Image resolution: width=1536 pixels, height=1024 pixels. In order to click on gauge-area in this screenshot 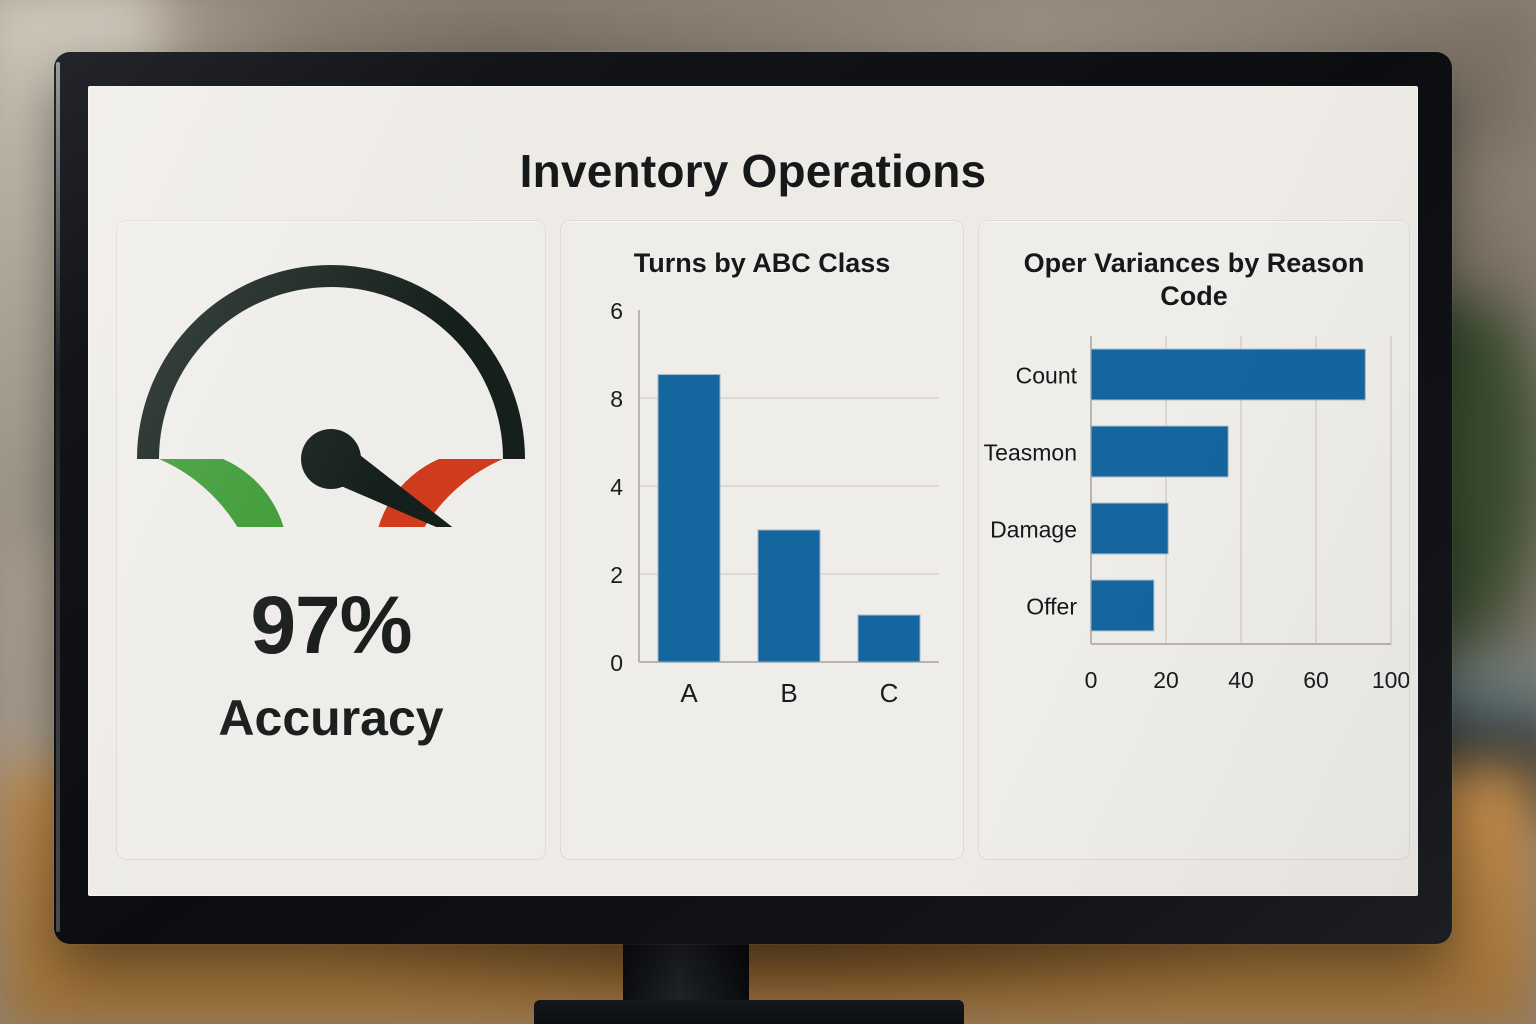, I will do `click(331, 392)`.